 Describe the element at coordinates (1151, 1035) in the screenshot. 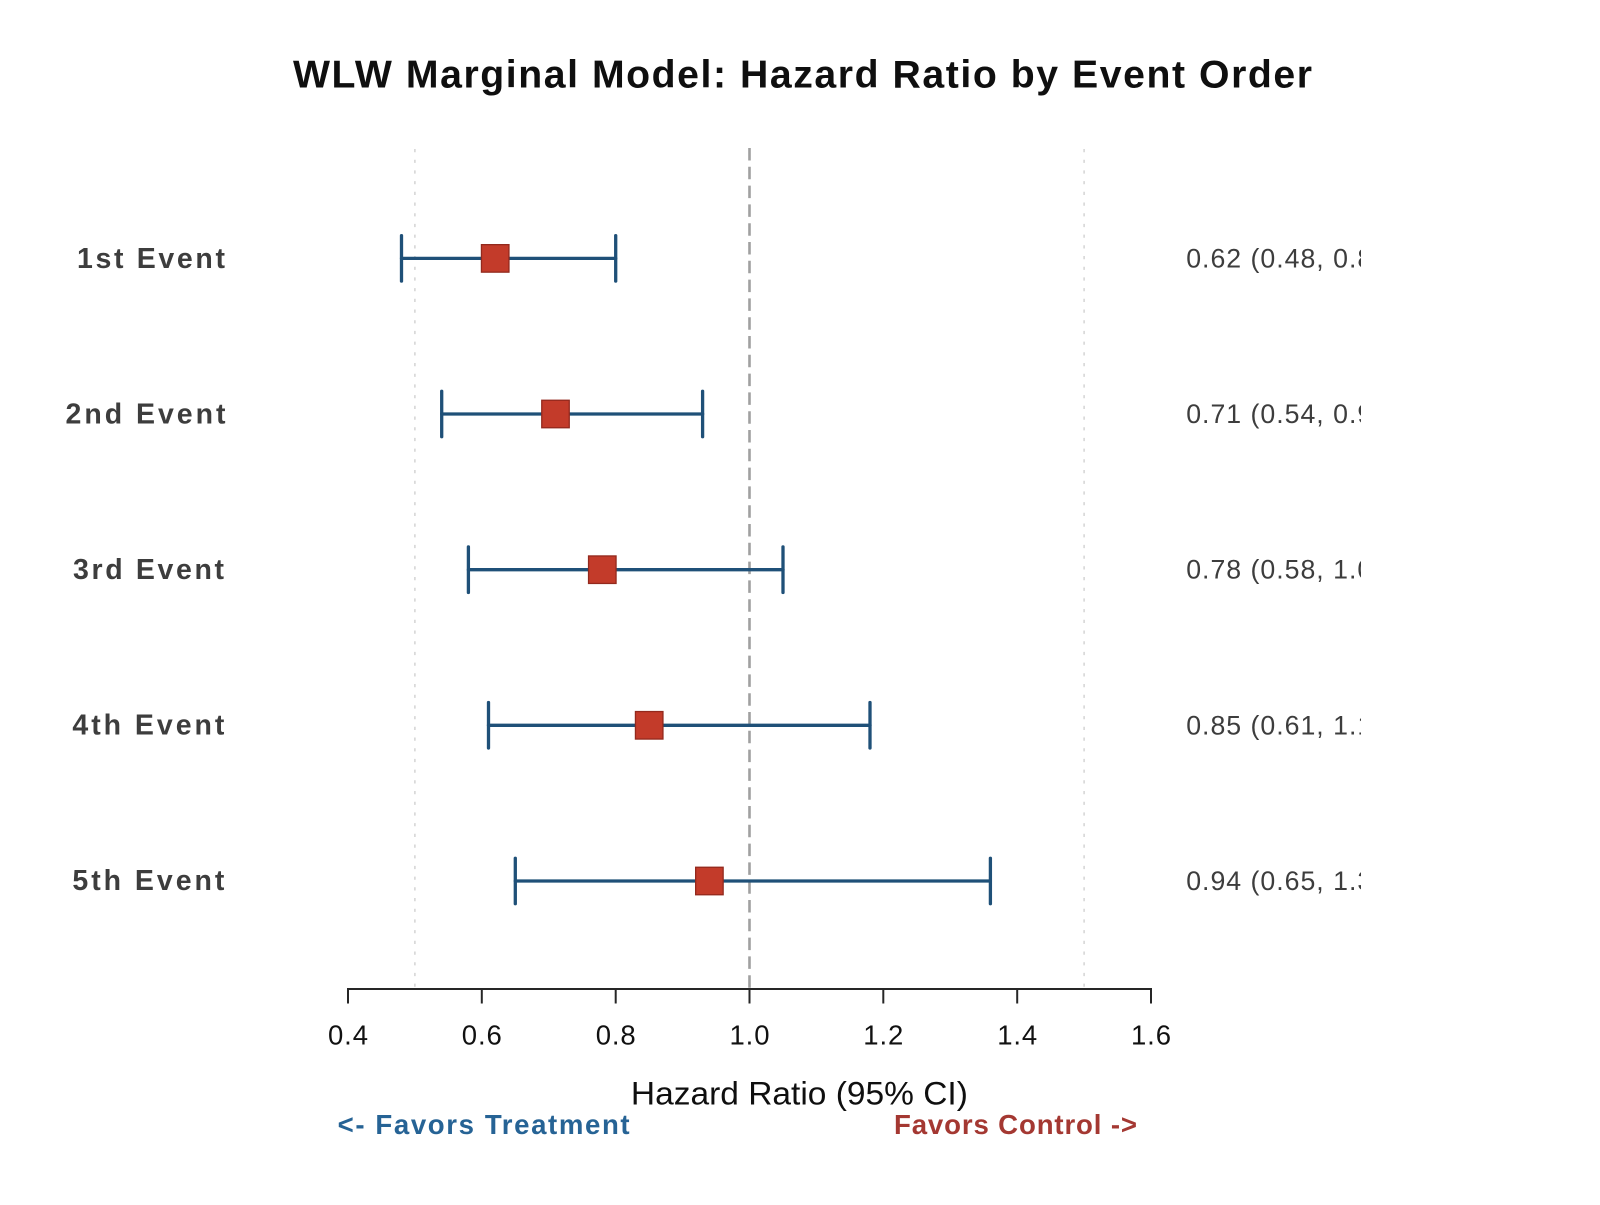

I see `svg-text: 1.6` at that location.